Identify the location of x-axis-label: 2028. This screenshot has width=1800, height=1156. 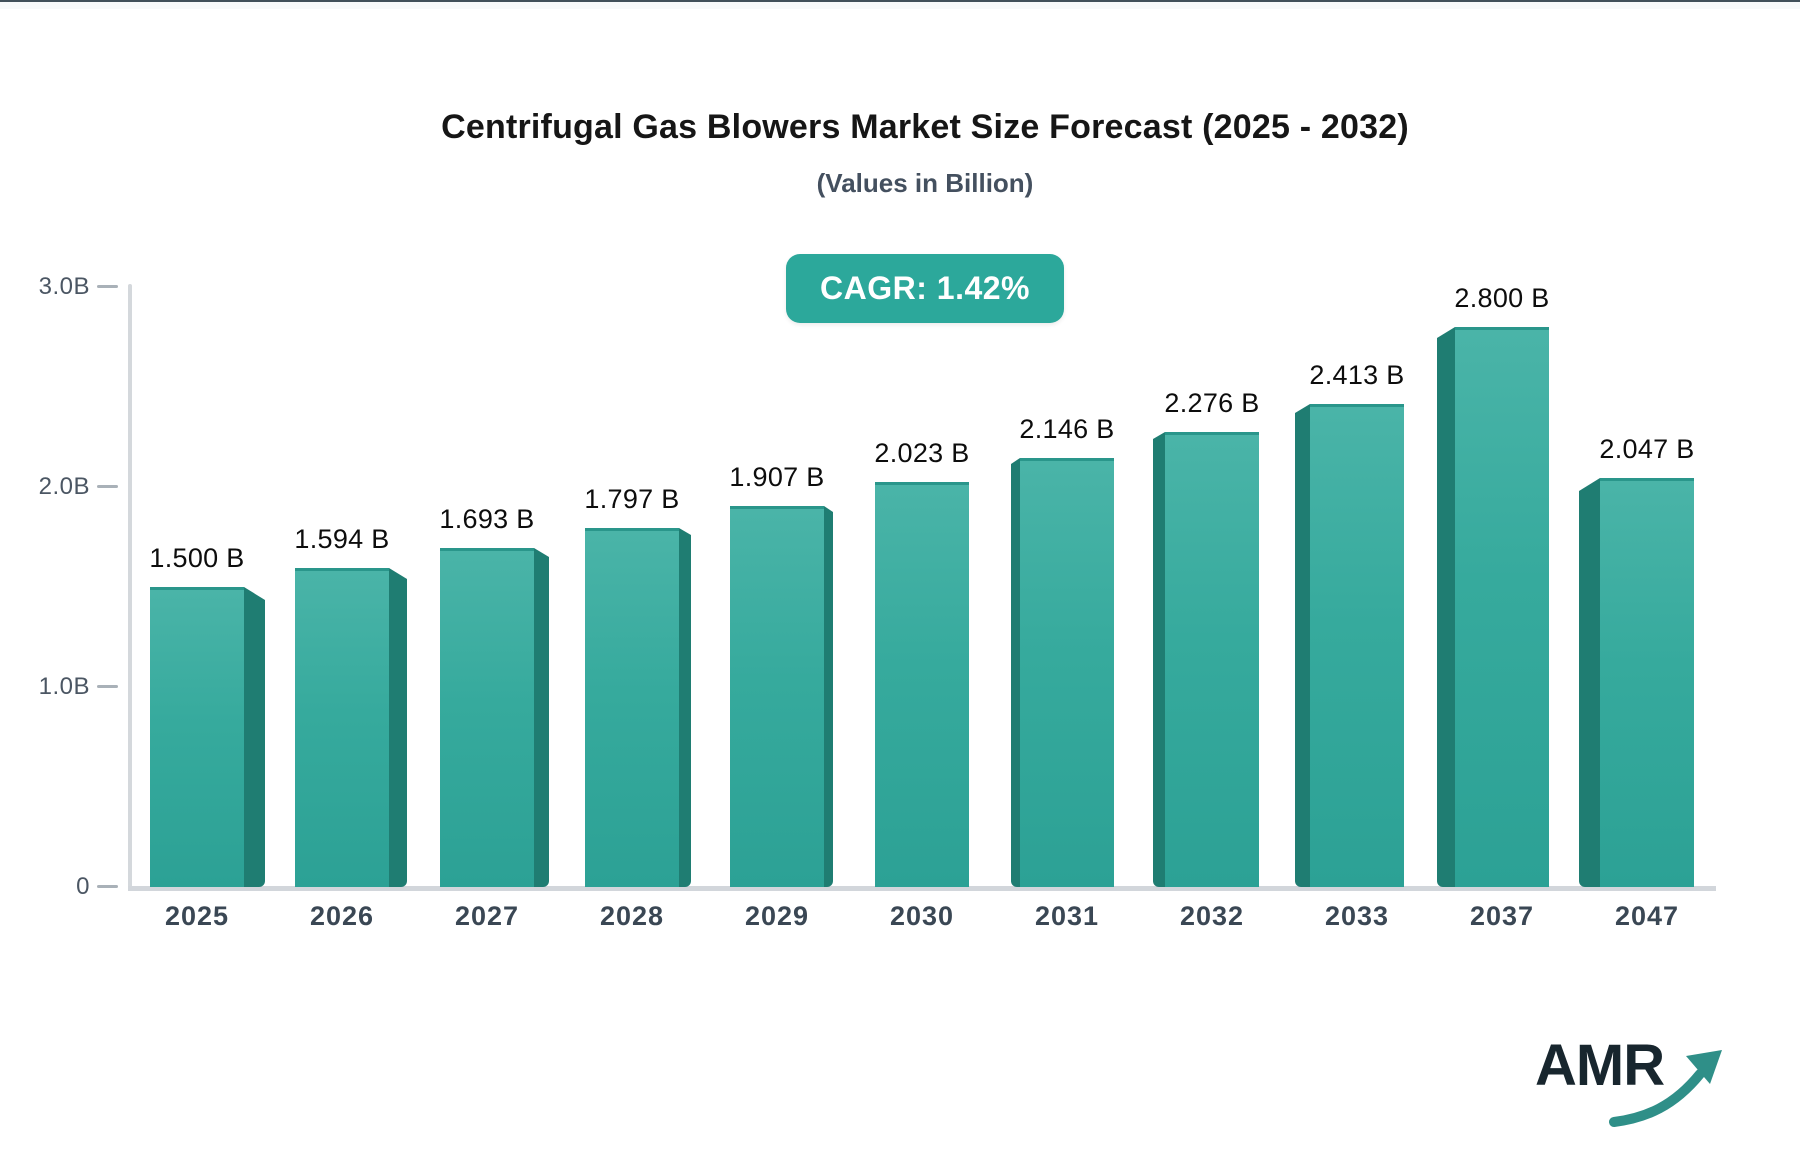
(632, 916).